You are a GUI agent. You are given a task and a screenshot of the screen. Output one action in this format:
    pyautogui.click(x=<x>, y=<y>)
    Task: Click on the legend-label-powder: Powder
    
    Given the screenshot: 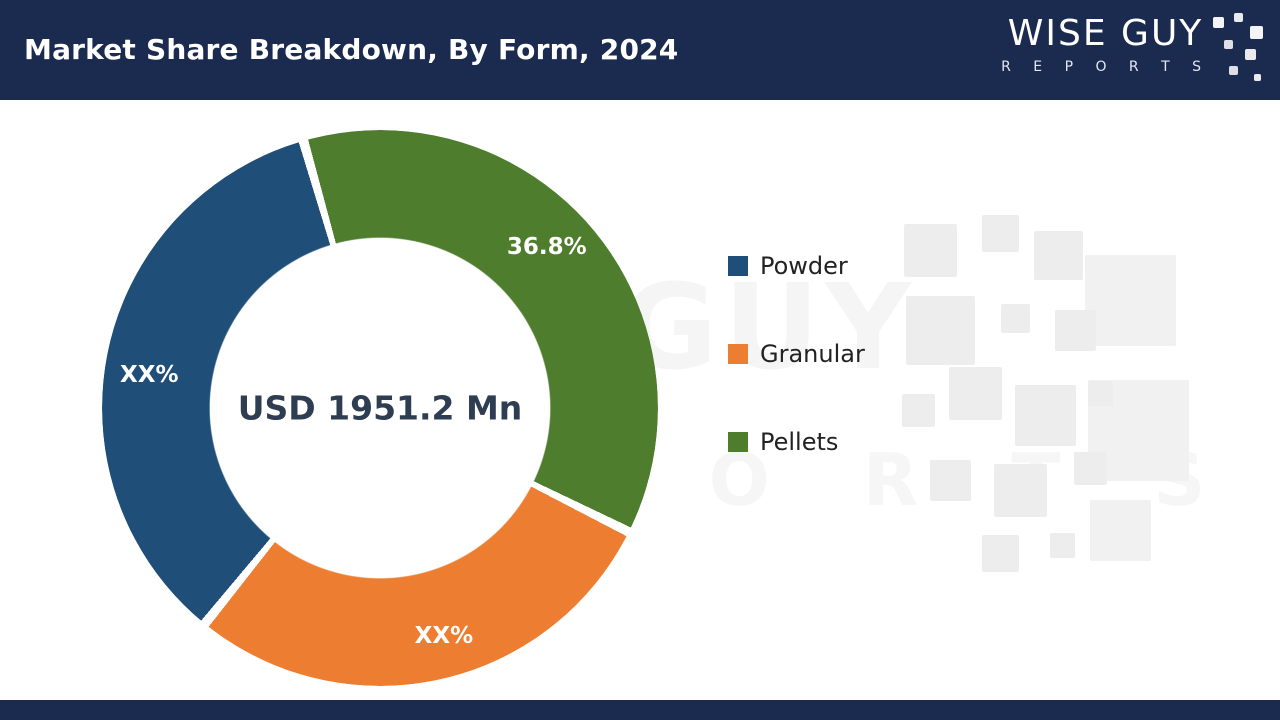 What is the action you would take?
    pyautogui.click(x=804, y=266)
    